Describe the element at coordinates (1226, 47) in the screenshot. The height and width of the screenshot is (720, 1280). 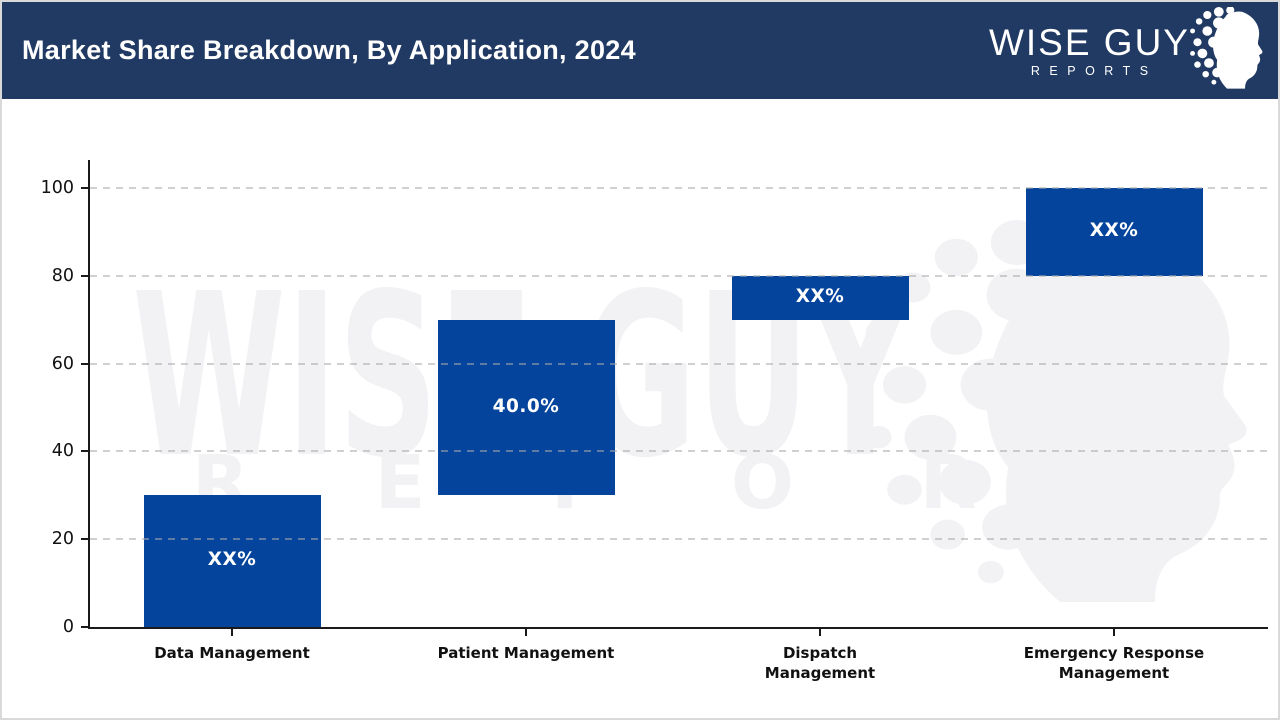
I see `brand-dotted-head-icon` at that location.